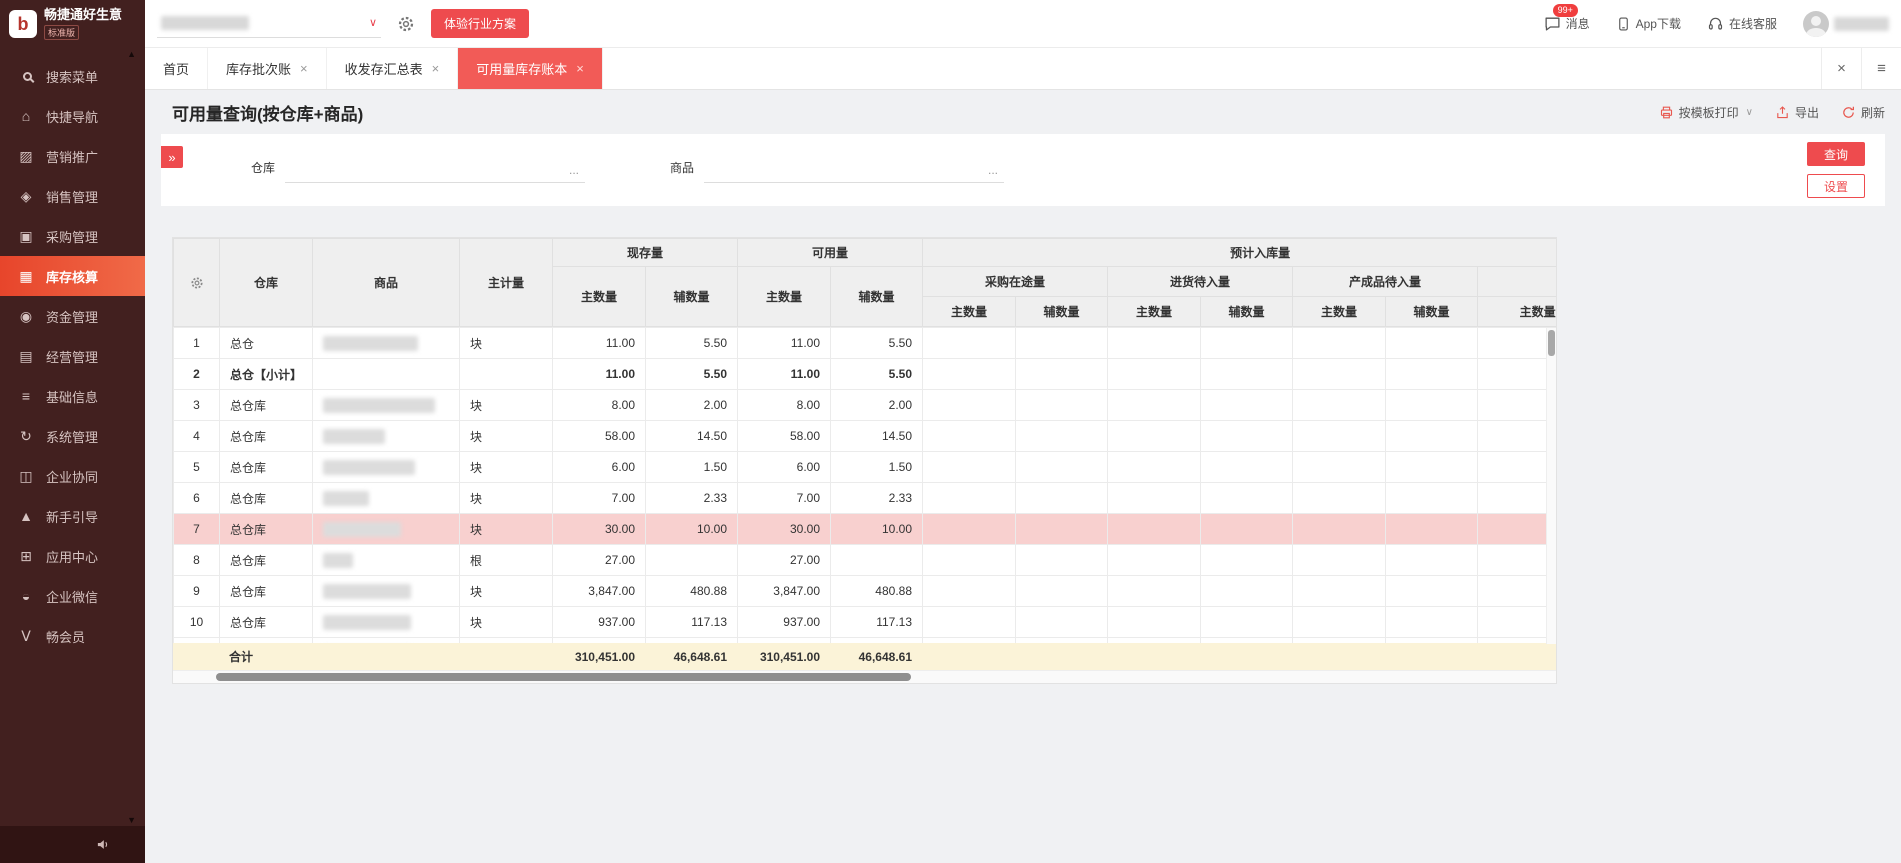 The image size is (1901, 863). Describe the element at coordinates (598, 656) in the screenshot. I see `total-current-main: 310,451.00` at that location.